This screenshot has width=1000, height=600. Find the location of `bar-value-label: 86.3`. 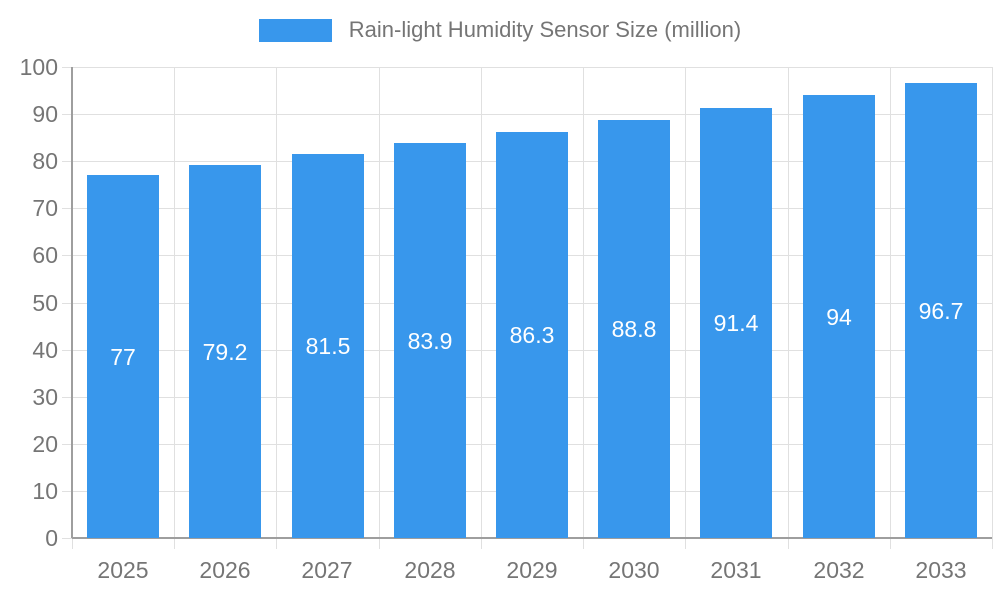

bar-value-label: 86.3 is located at coordinates (532, 335).